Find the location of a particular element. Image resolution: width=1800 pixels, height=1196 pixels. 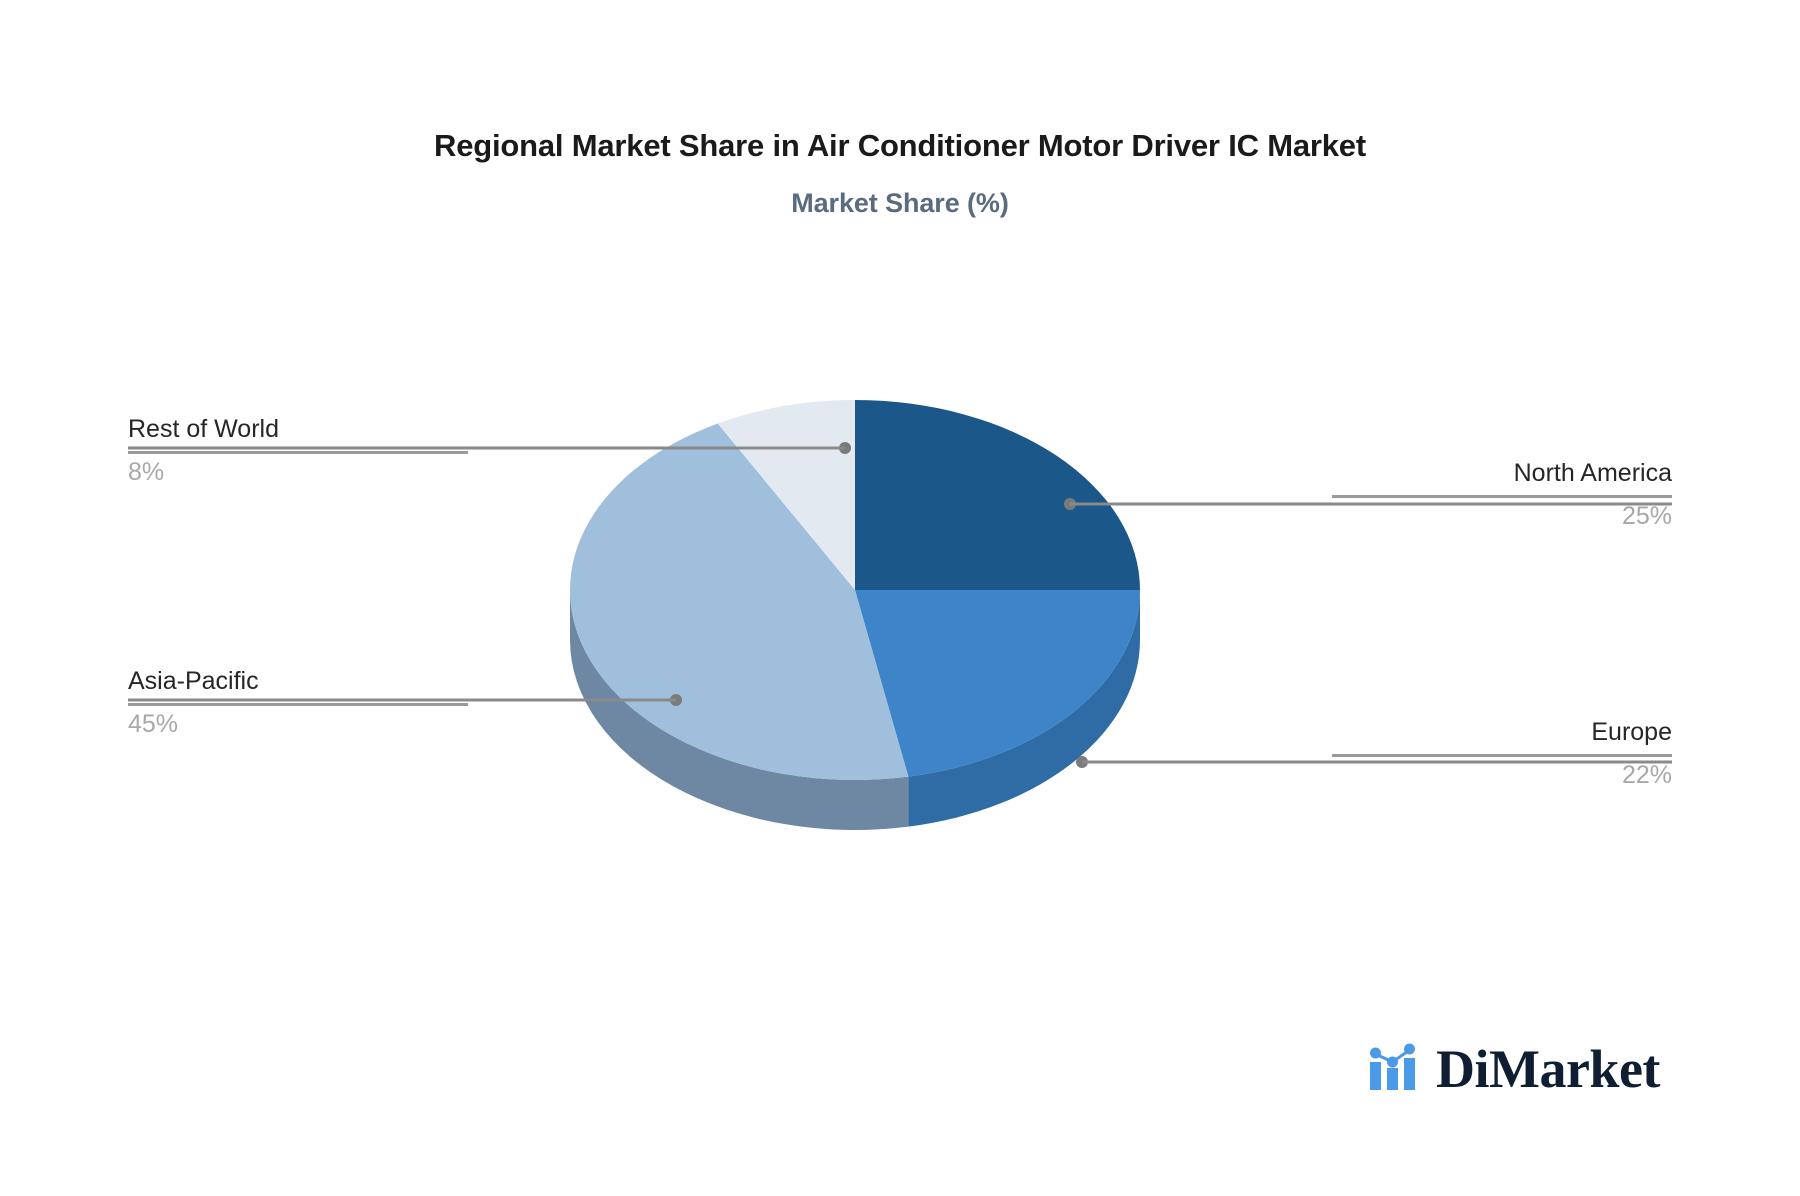

callout-asia-pacific-rule is located at coordinates (298, 704).